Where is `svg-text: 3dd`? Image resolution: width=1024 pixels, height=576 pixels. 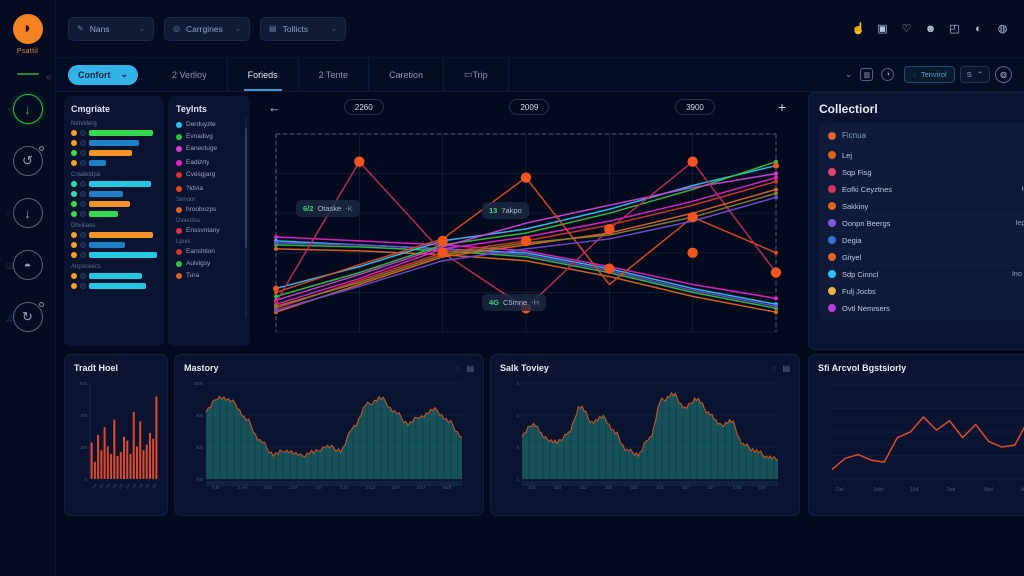 svg-text: 3dd is located at coordinates (532, 487).